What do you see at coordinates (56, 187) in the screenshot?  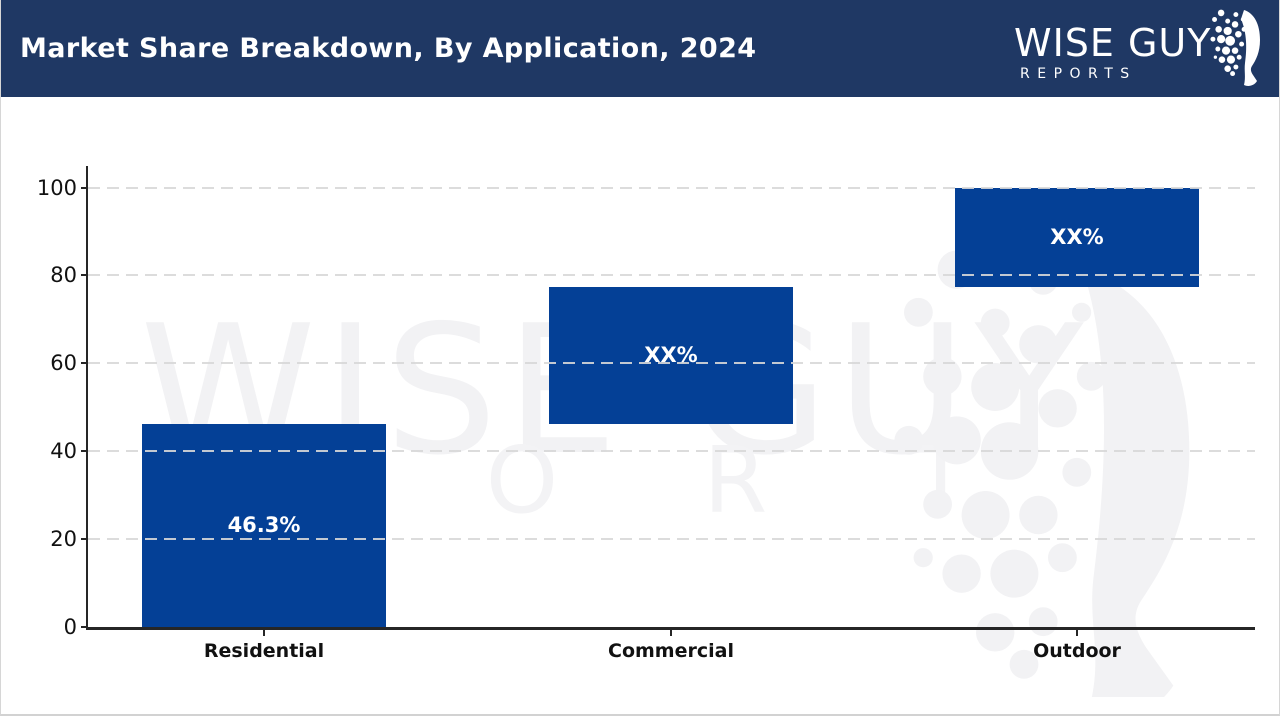 I see `y-tick-label: 100` at bounding box center [56, 187].